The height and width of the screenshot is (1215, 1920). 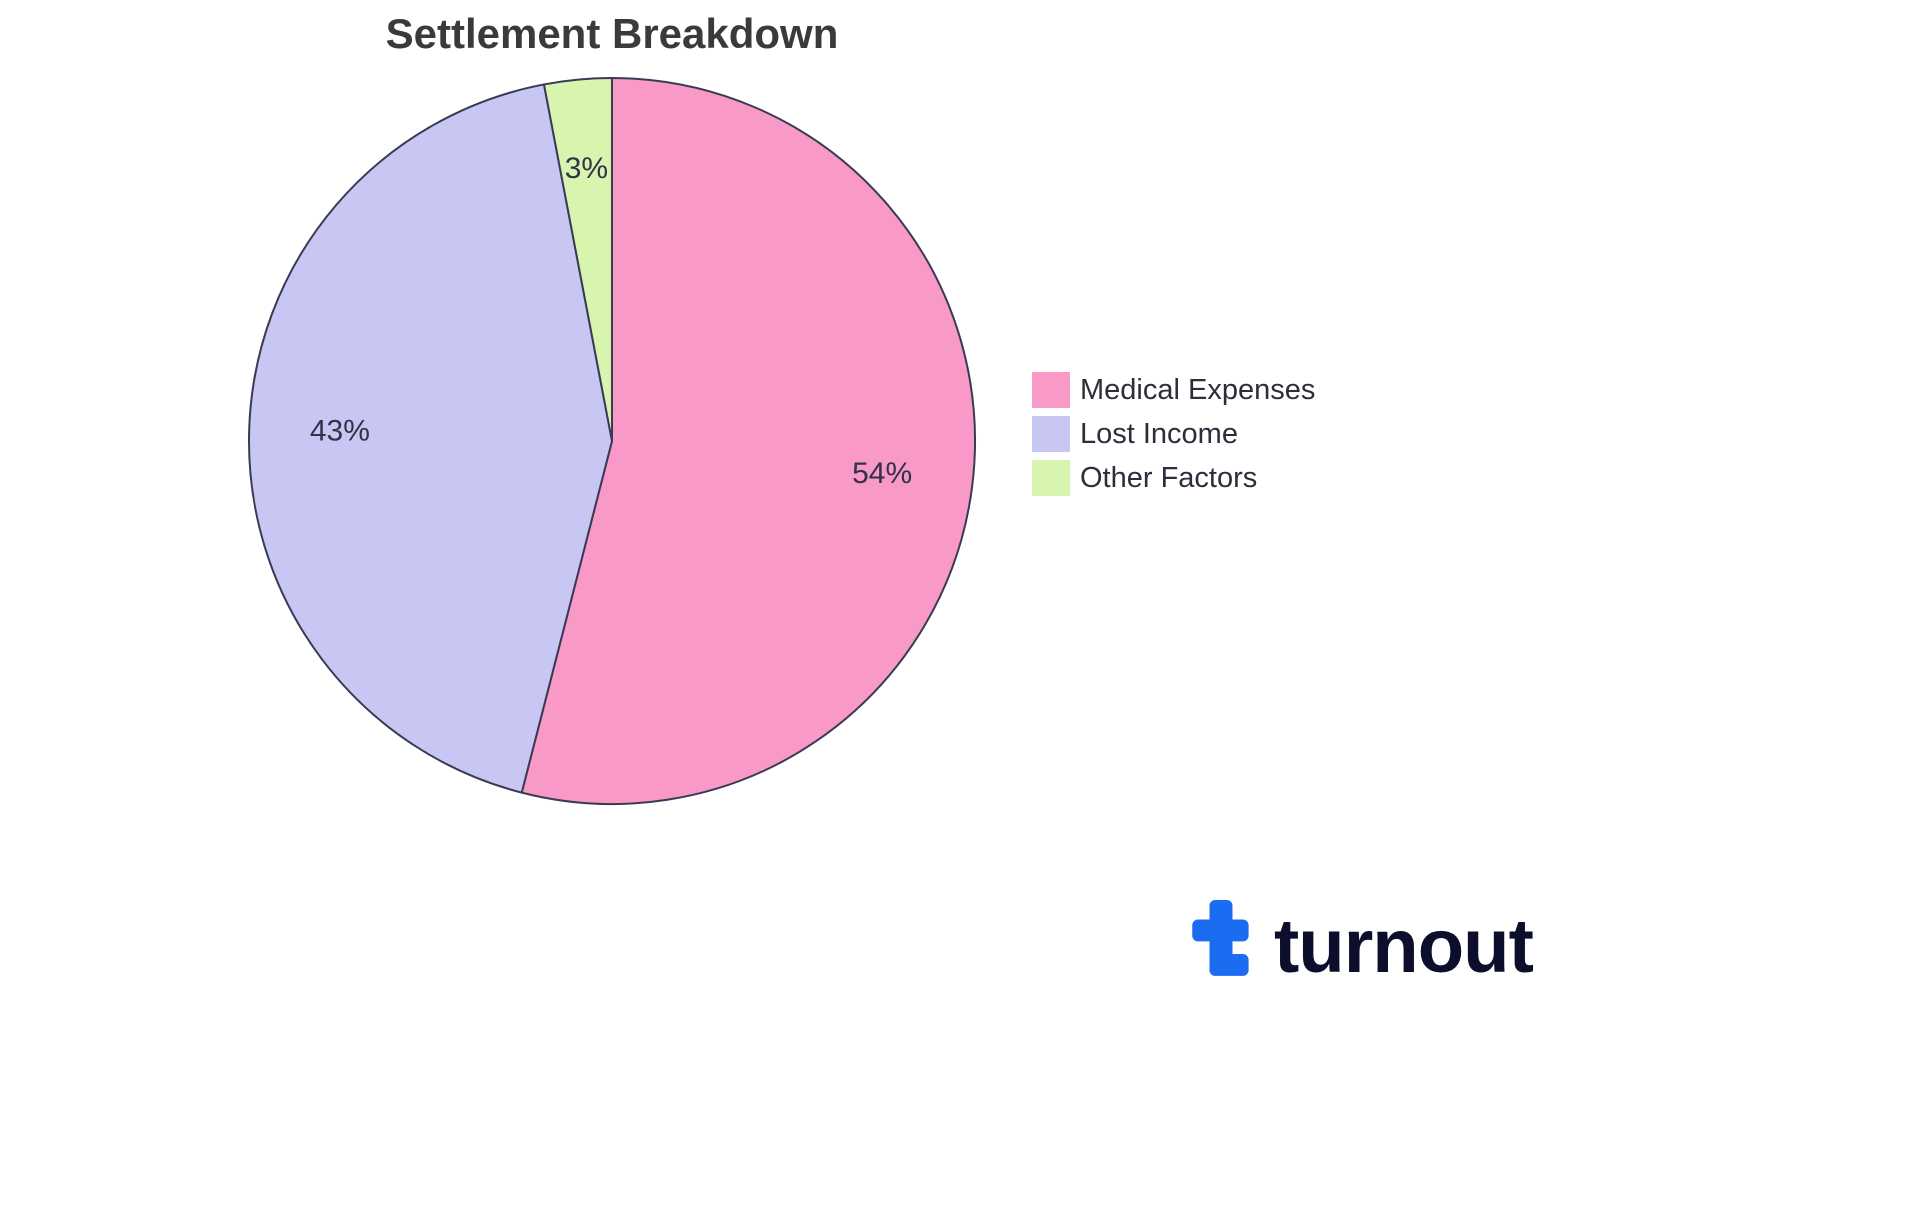 I want to click on brand-wordmark: turnout, so click(x=1404, y=946).